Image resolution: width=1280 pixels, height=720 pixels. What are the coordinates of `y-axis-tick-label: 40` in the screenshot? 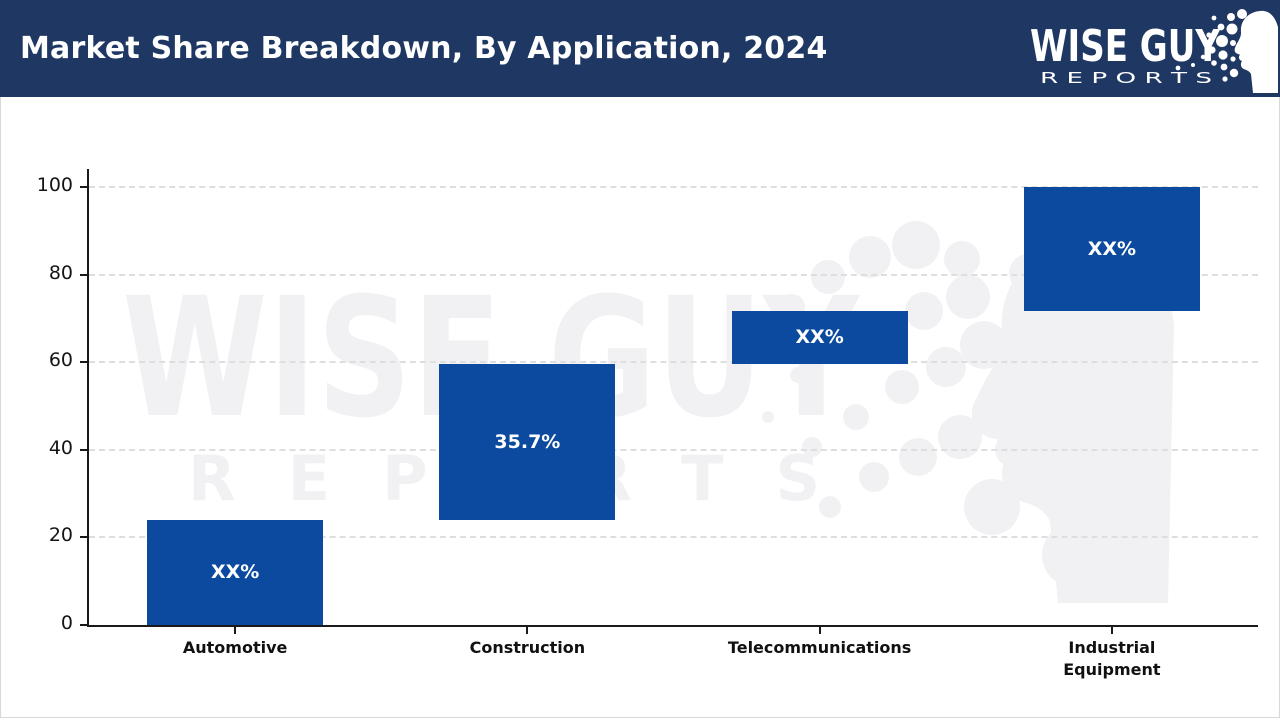 It's located at (60, 447).